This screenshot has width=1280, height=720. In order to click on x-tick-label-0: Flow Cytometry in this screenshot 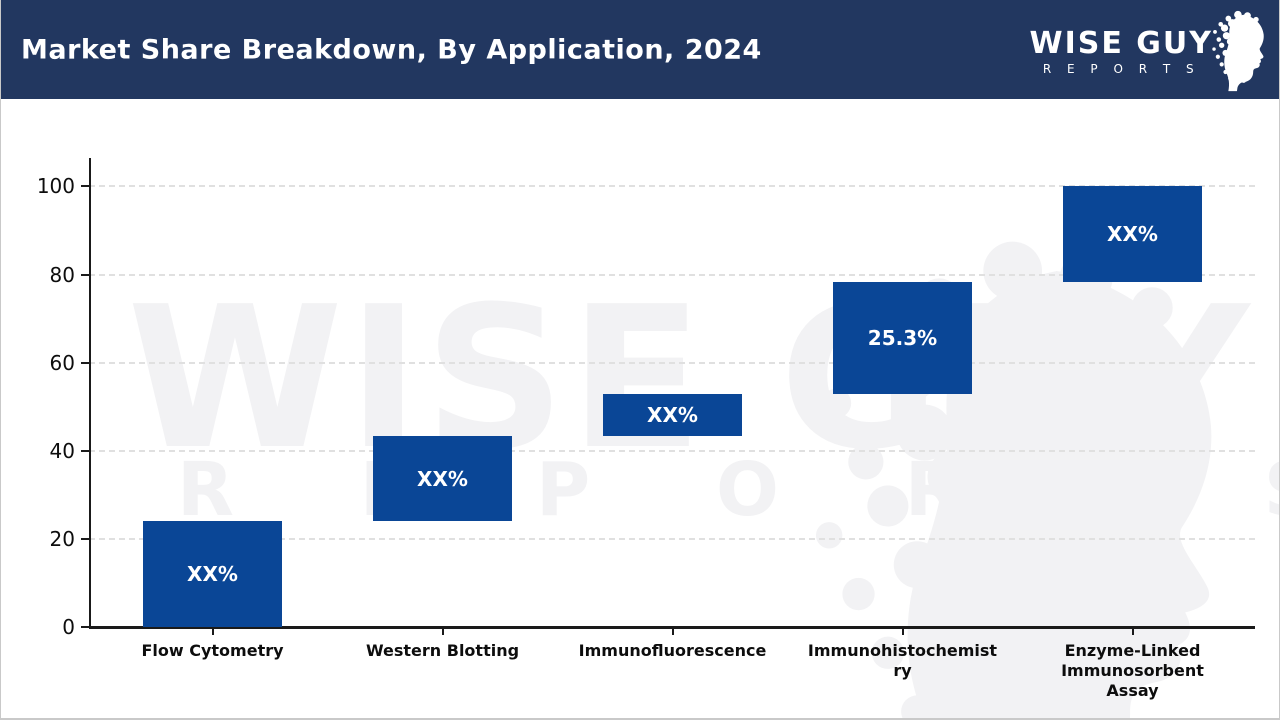, I will do `click(213, 651)`.